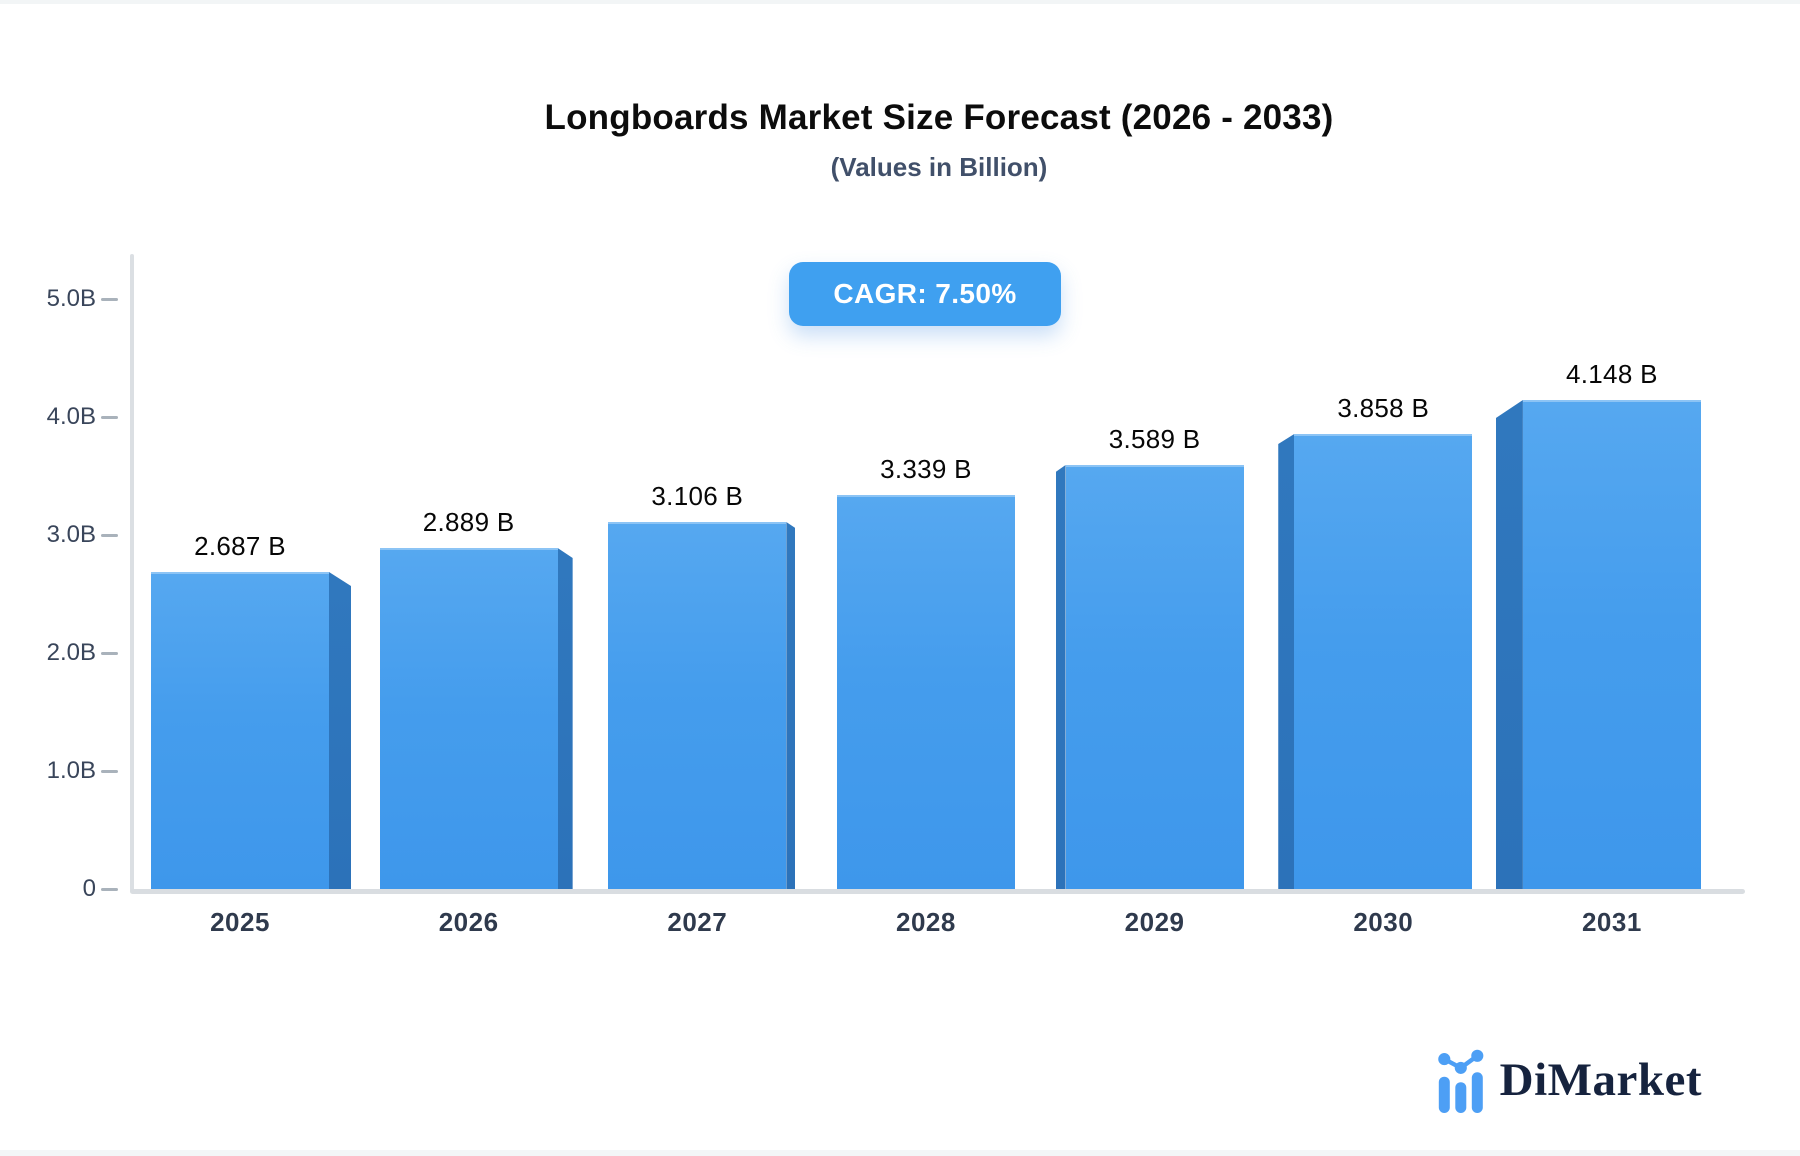  What do you see at coordinates (926, 469) in the screenshot?
I see `bar-value-label-2028: 3.339 B` at bounding box center [926, 469].